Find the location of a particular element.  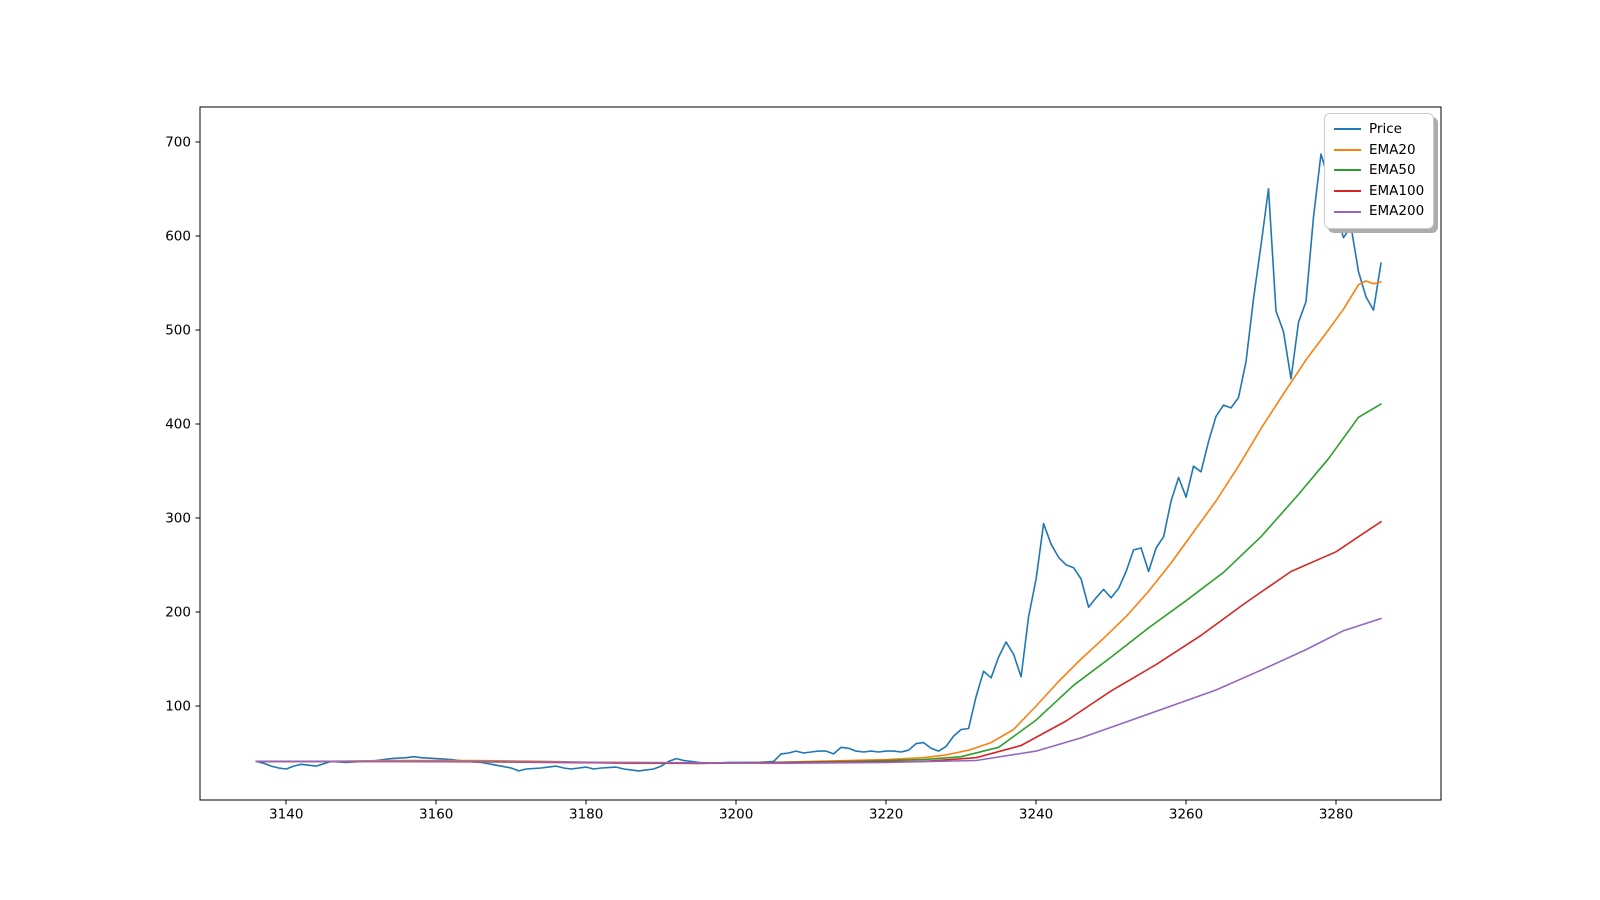

legend-line-sample-ema200 is located at coordinates (1347, 211).